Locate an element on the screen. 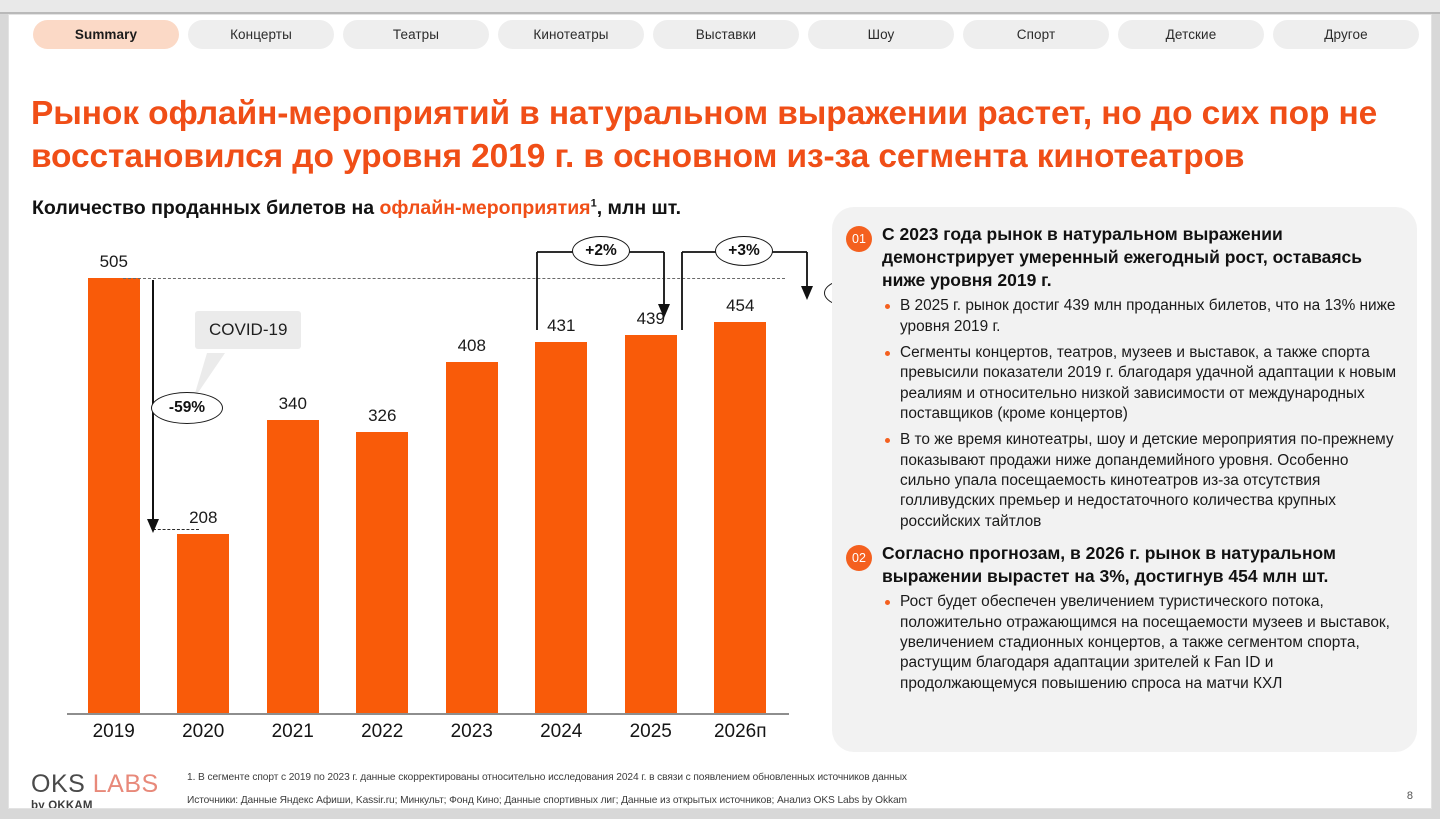 Image resolution: width=1440 pixels, height=819 pixels. bar-group: 505 is located at coordinates (114, 476).